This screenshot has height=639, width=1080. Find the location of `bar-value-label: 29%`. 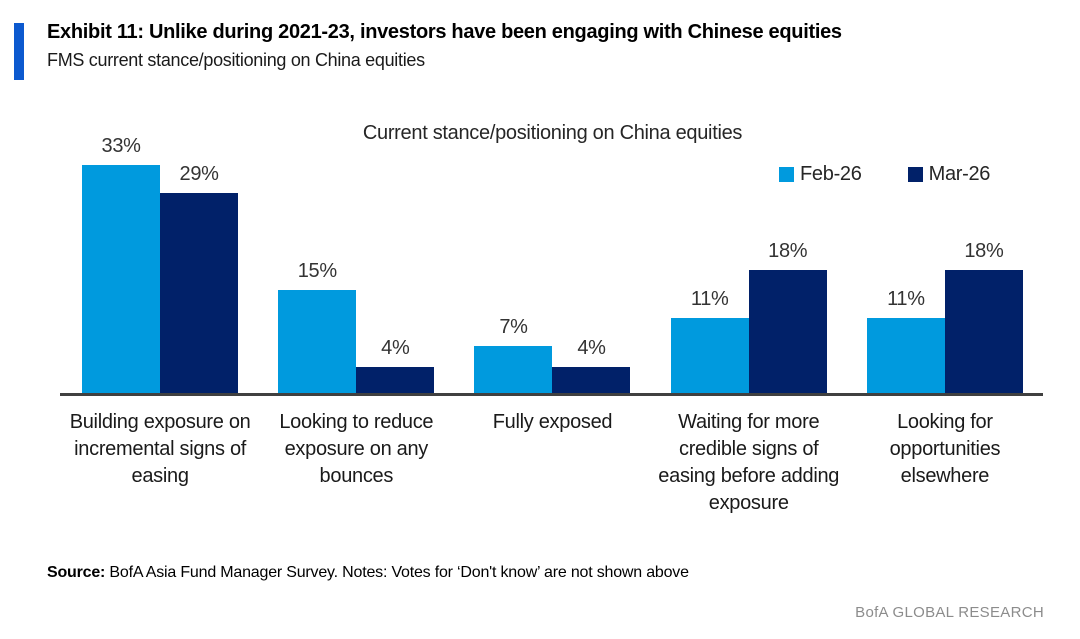

bar-value-label: 29% is located at coordinates (199, 174).